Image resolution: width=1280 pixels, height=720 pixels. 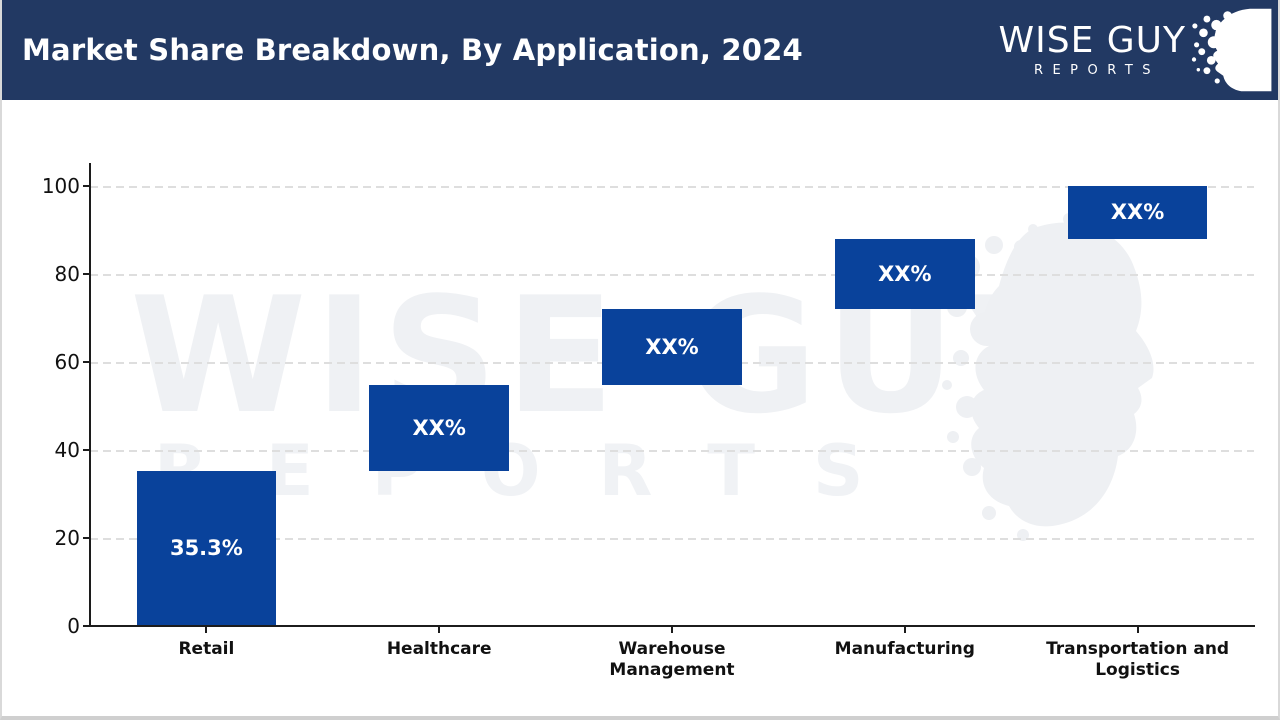 I want to click on y-tick-label-100: 100, so click(x=60, y=185).